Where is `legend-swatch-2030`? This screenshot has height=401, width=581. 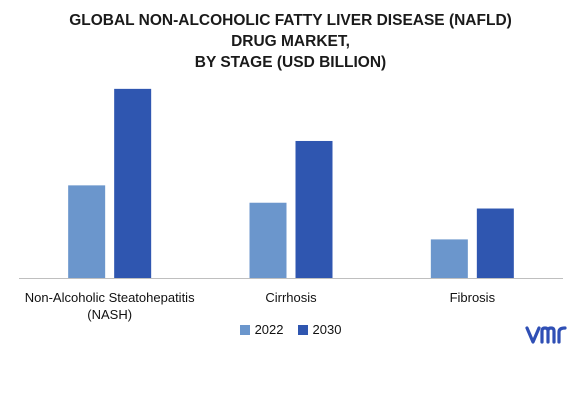 legend-swatch-2030 is located at coordinates (302, 329).